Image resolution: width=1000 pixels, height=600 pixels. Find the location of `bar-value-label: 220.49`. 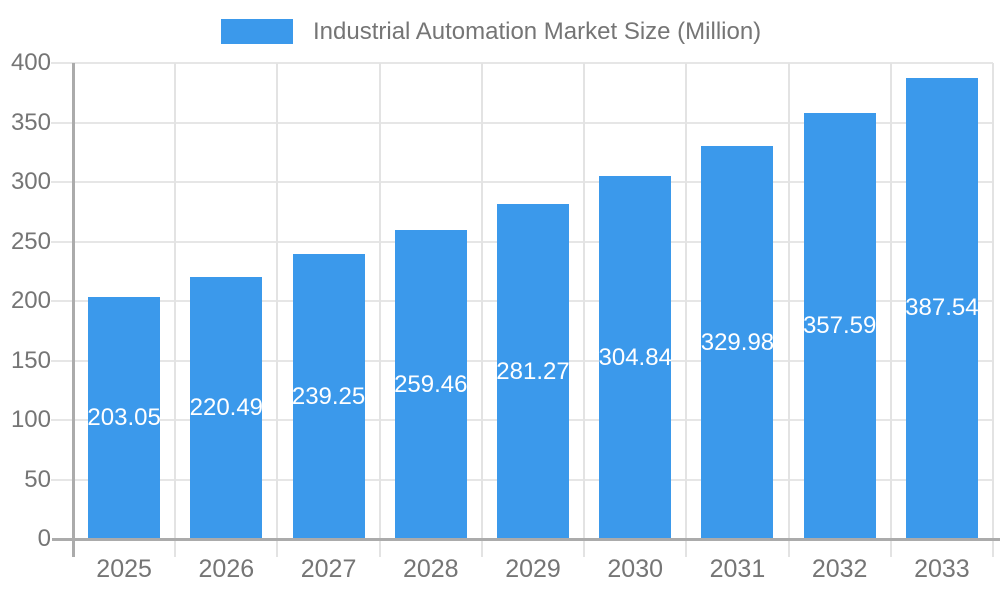

bar-value-label: 220.49 is located at coordinates (226, 407).